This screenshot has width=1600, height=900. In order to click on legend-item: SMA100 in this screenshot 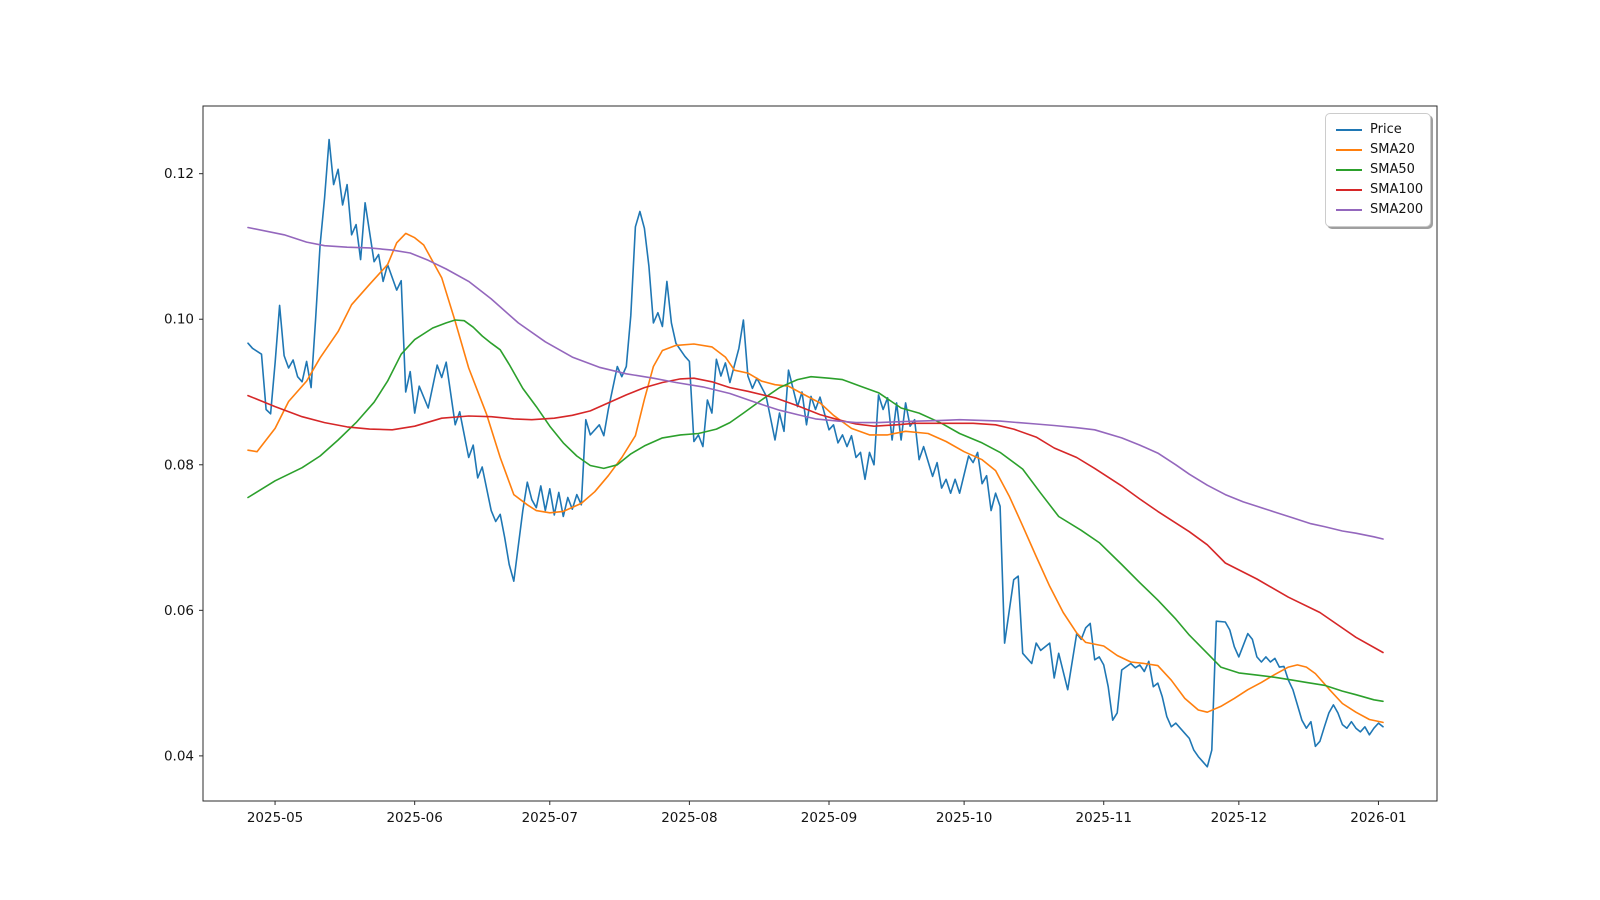, I will do `click(1380, 190)`.